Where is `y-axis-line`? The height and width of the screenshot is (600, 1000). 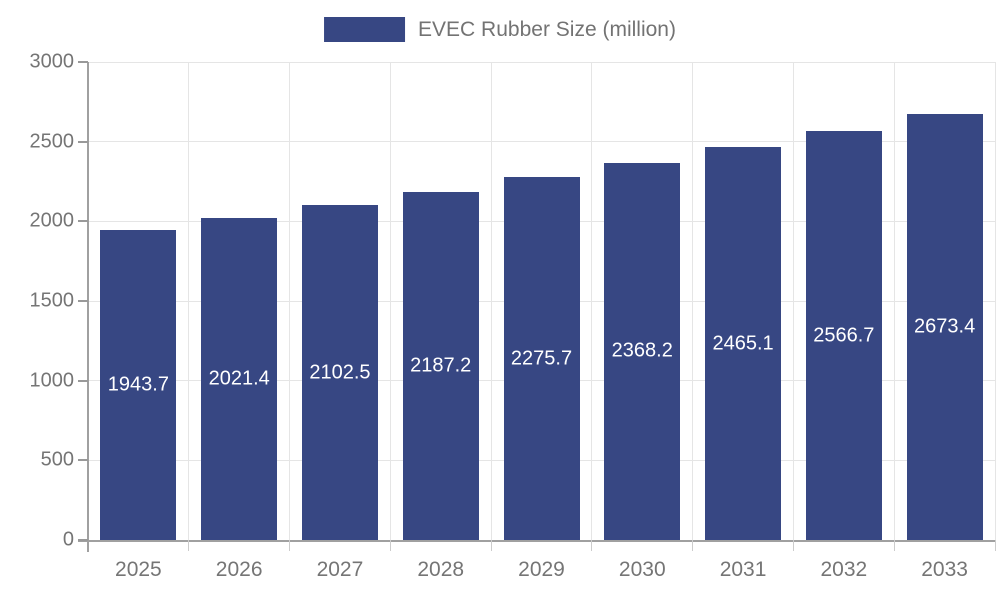
y-axis-line is located at coordinates (88, 307).